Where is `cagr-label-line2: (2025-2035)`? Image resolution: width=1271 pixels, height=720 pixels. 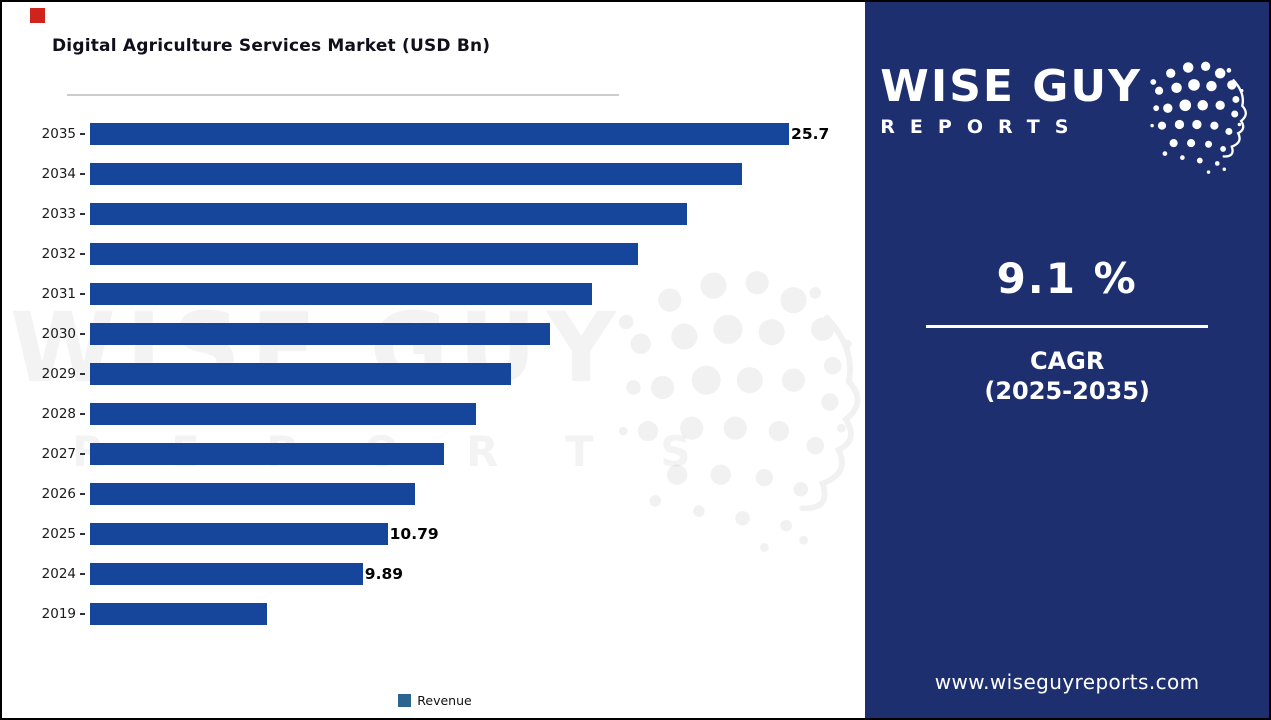 cagr-label-line2: (2025-2035) is located at coordinates (1067, 391).